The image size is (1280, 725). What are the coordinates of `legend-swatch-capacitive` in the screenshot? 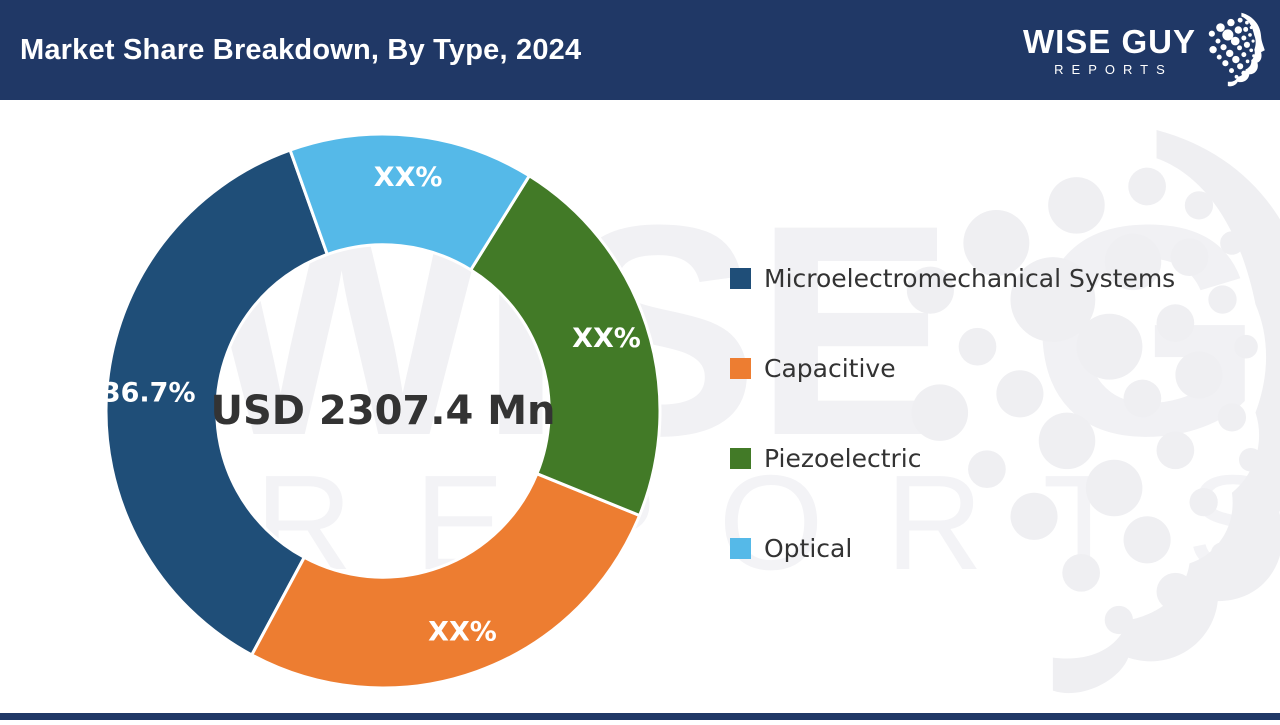 It's located at (740, 368).